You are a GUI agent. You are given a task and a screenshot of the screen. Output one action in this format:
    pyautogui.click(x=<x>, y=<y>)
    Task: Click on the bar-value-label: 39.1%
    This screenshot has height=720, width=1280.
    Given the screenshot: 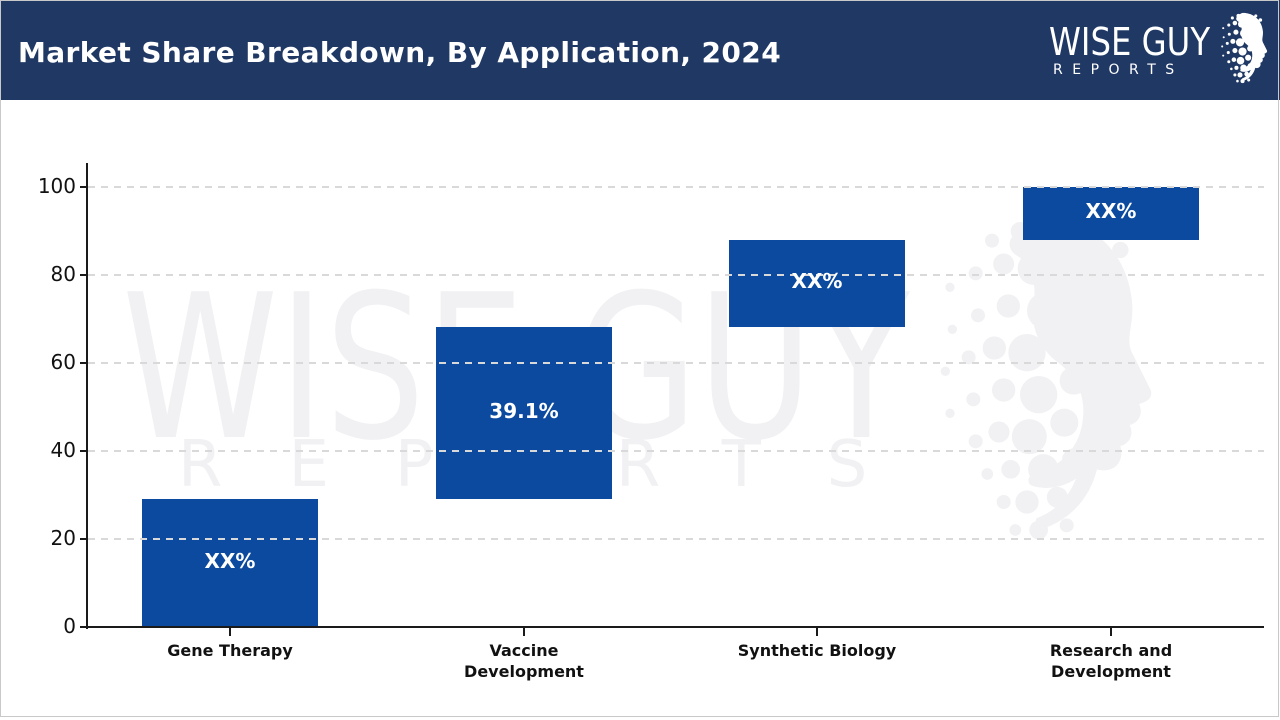 What is the action you would take?
    pyautogui.click(x=524, y=410)
    